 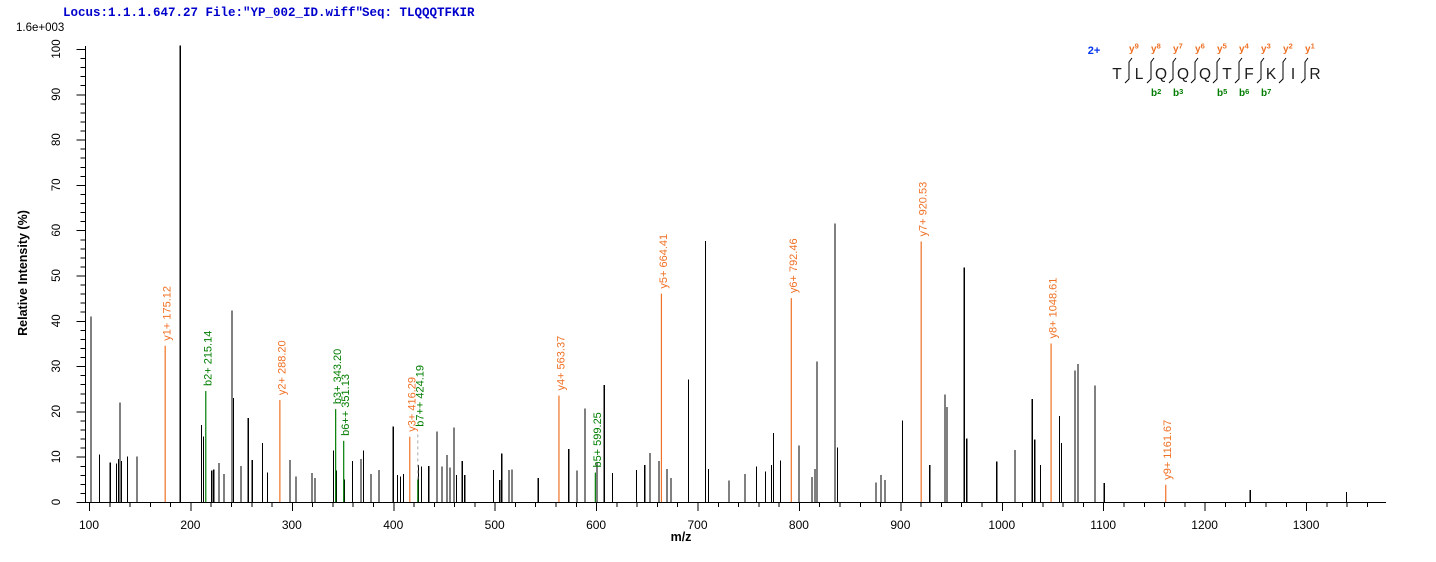 I want to click on y-tick-label: 0, so click(x=57, y=502).